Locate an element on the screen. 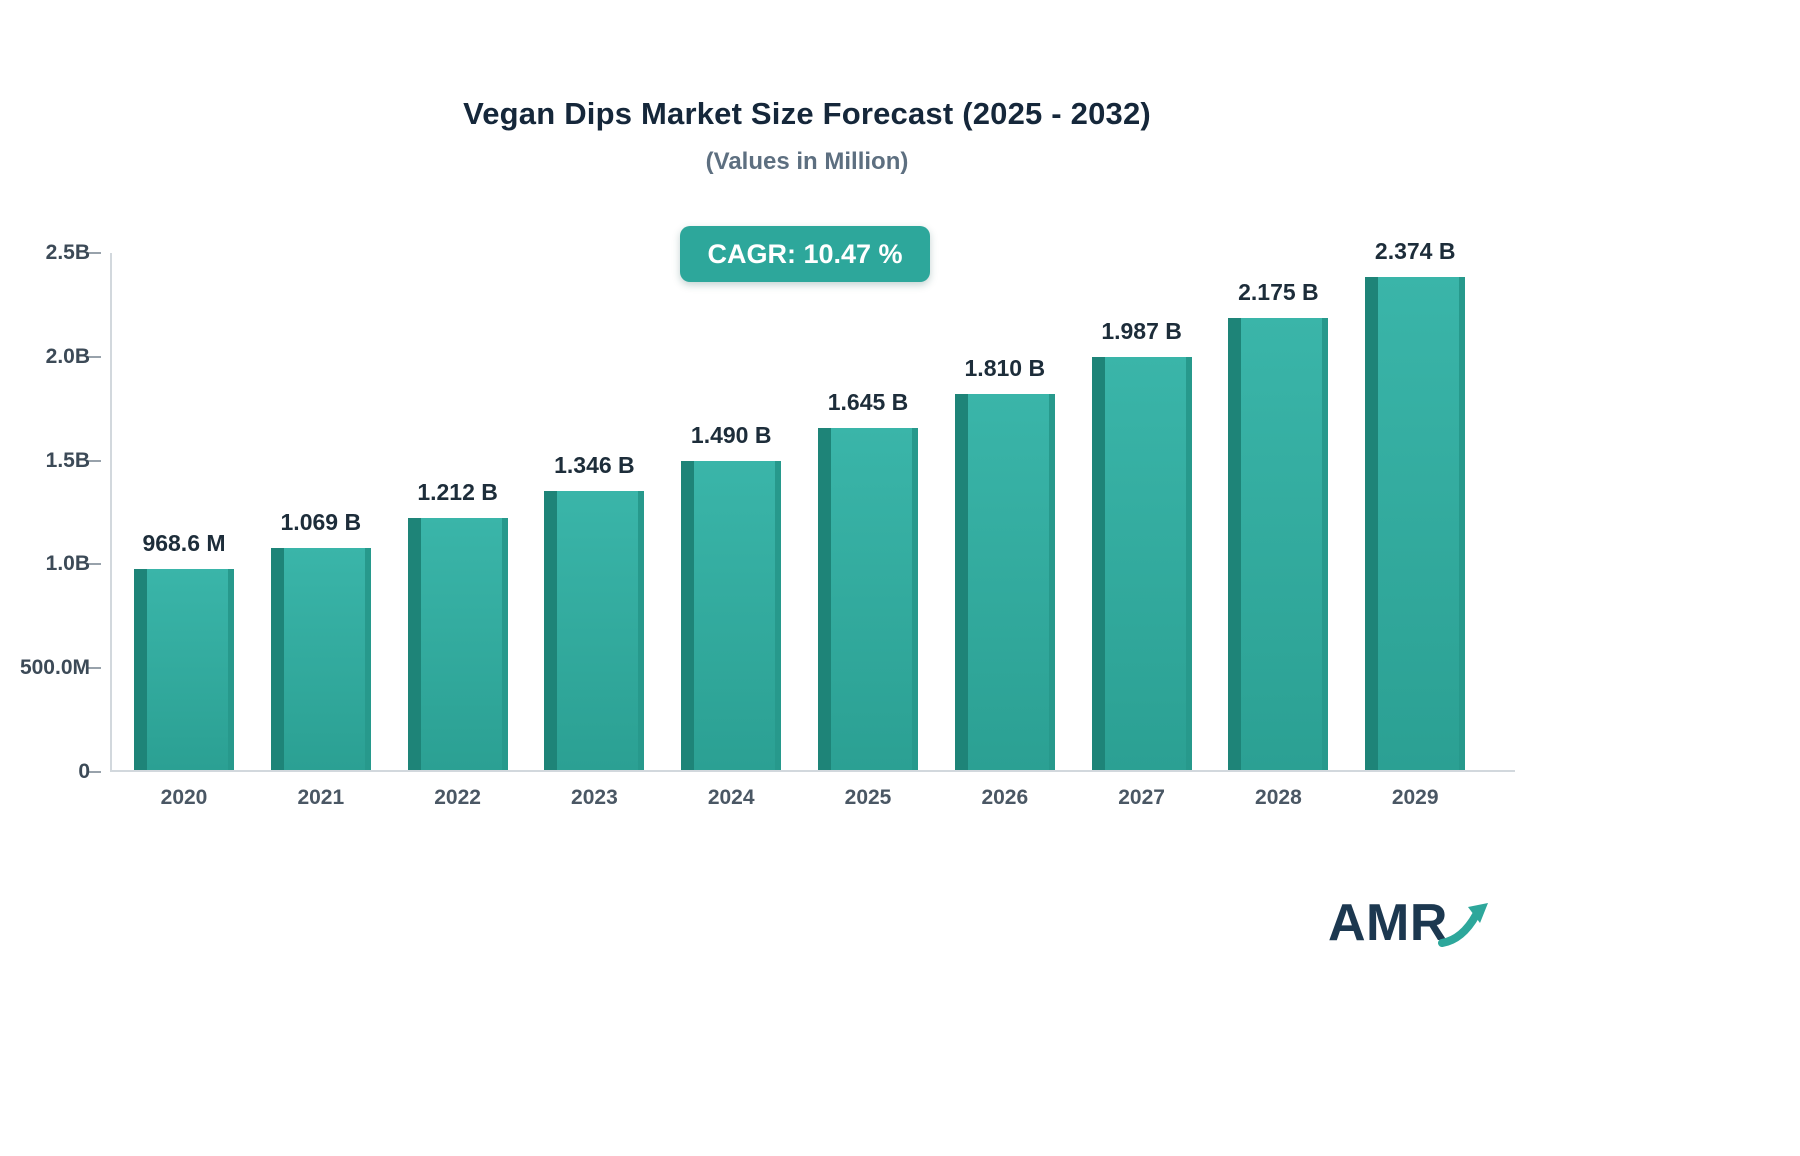 This screenshot has width=1800, height=1156. bar-value-label: 1.987 B is located at coordinates (1141, 331).